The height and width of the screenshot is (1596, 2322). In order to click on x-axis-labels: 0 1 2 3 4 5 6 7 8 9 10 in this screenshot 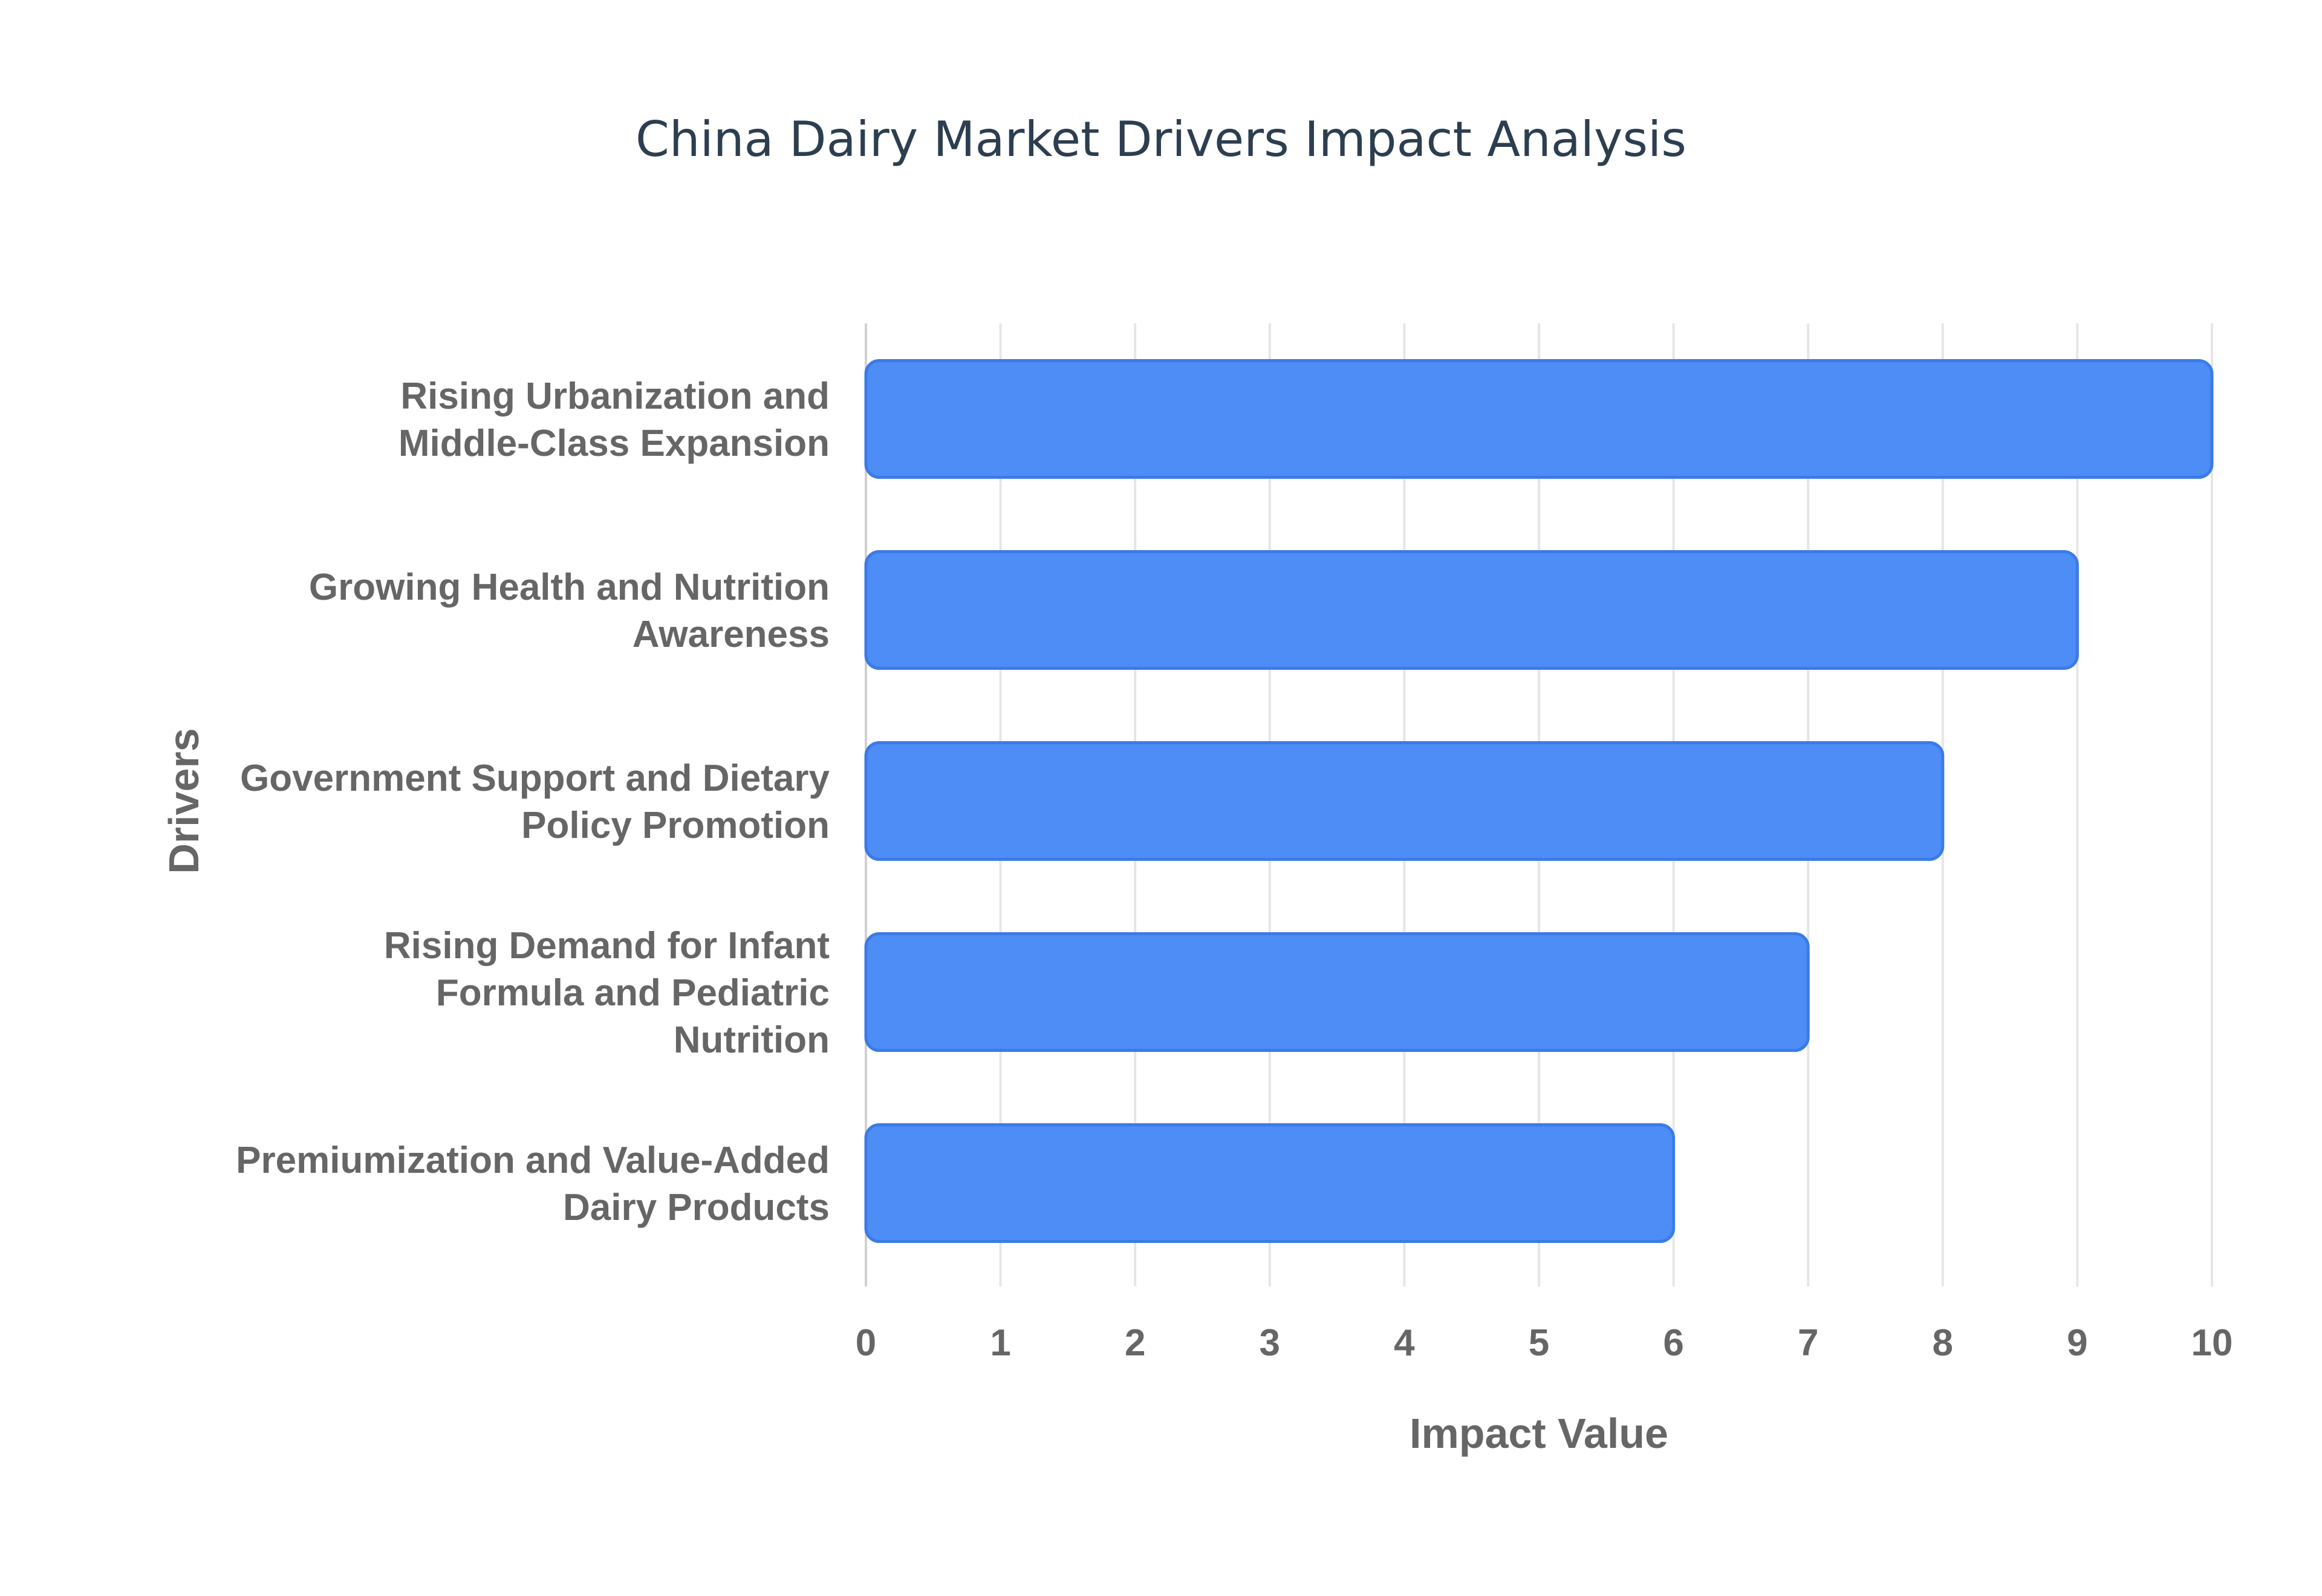, I will do `click(1544, 1343)`.